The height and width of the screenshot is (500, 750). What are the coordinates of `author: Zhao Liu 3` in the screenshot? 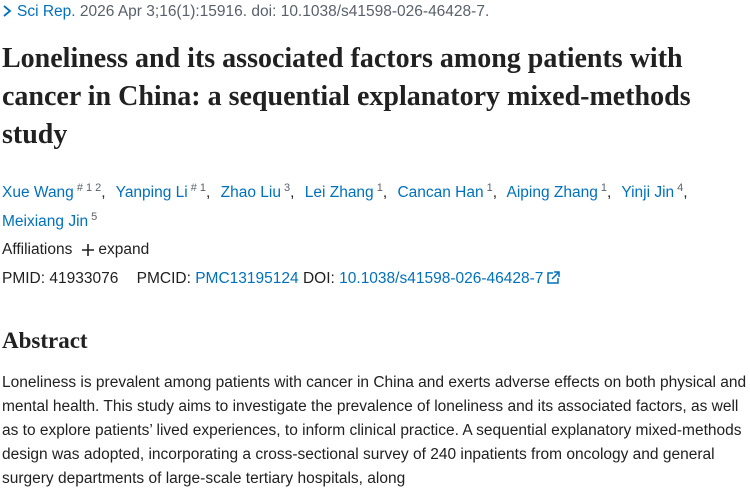 It's located at (260, 191).